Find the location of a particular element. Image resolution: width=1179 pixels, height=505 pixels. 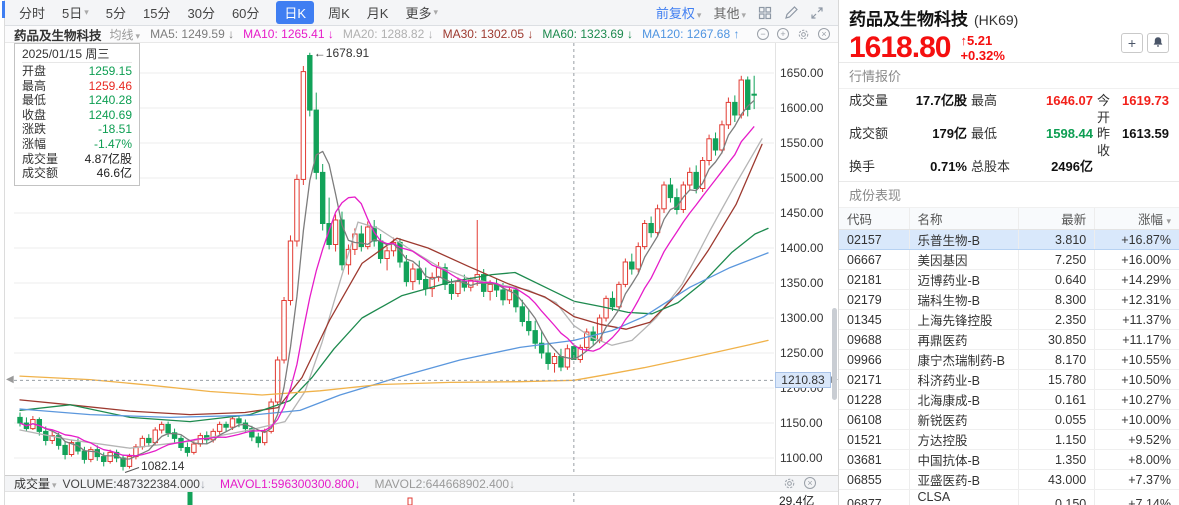

table-row-06855: 06855 亚盛医药-B 43.000 +7.37% is located at coordinates (1009, 479).